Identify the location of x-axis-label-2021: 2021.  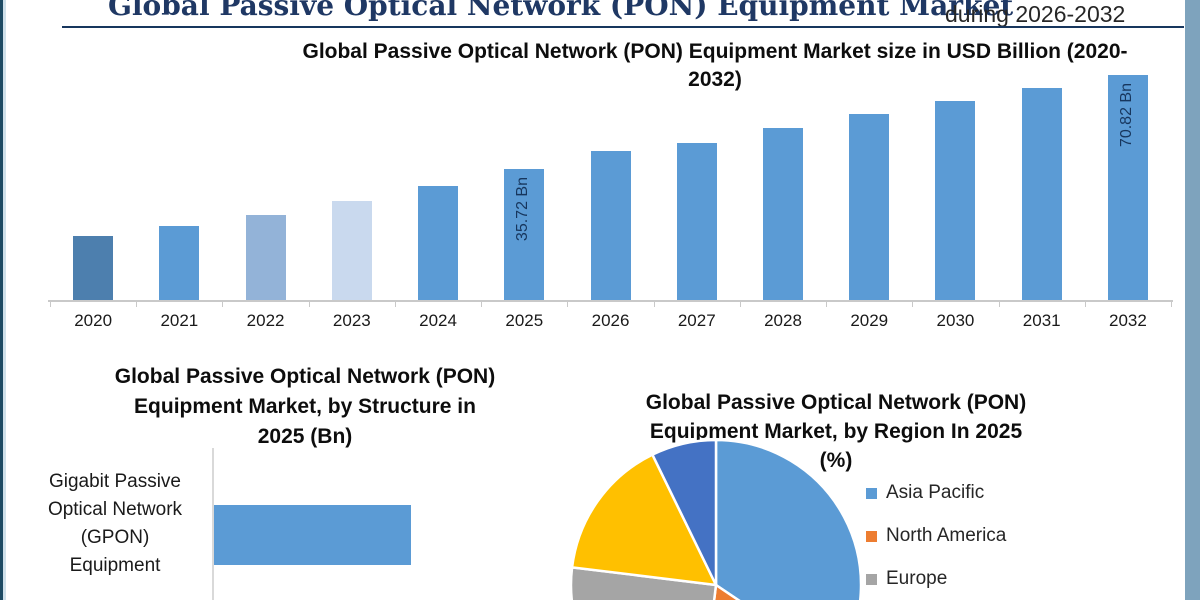
(179, 320).